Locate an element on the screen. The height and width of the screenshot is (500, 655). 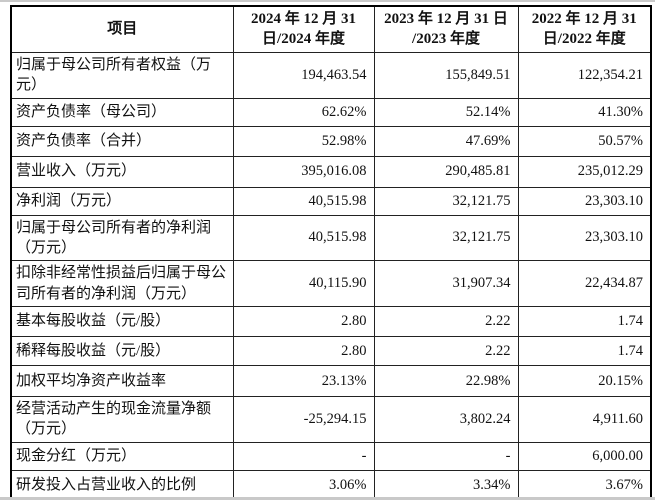
cell-value: 3.06% is located at coordinates (303, 484).